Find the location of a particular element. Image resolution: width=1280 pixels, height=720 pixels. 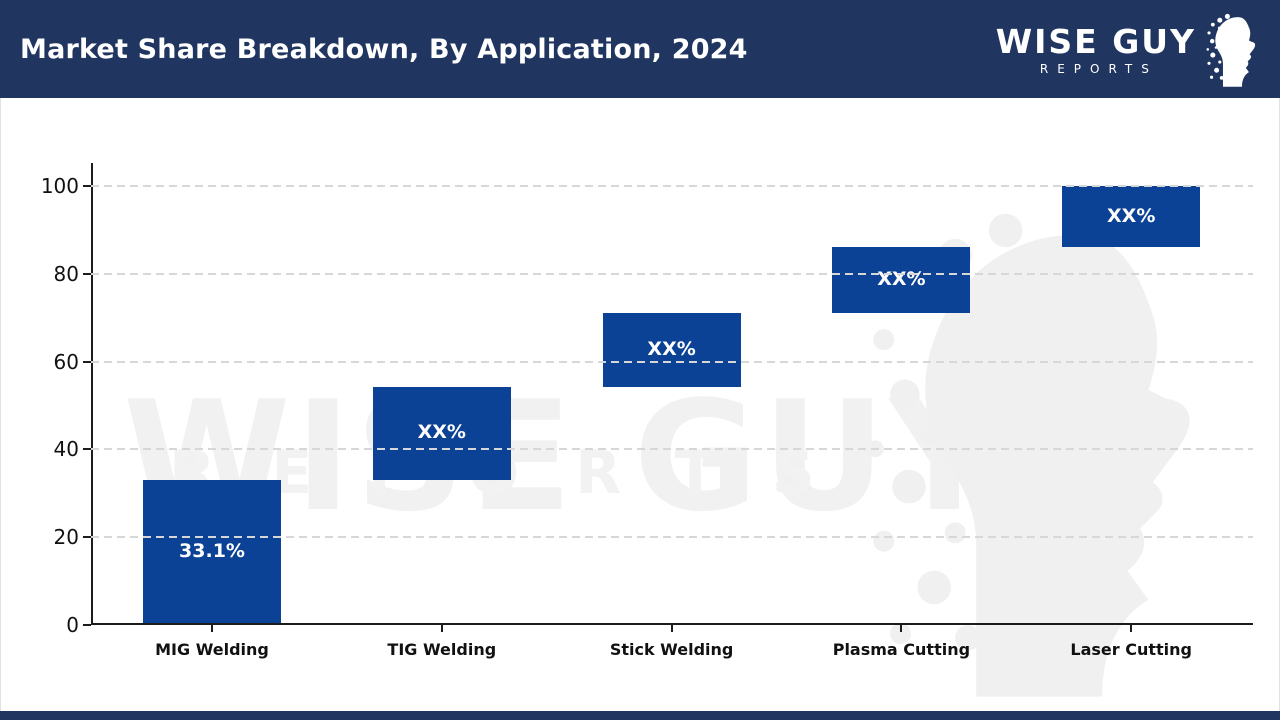

y-tick-label: 20 is located at coordinates (66, 537).